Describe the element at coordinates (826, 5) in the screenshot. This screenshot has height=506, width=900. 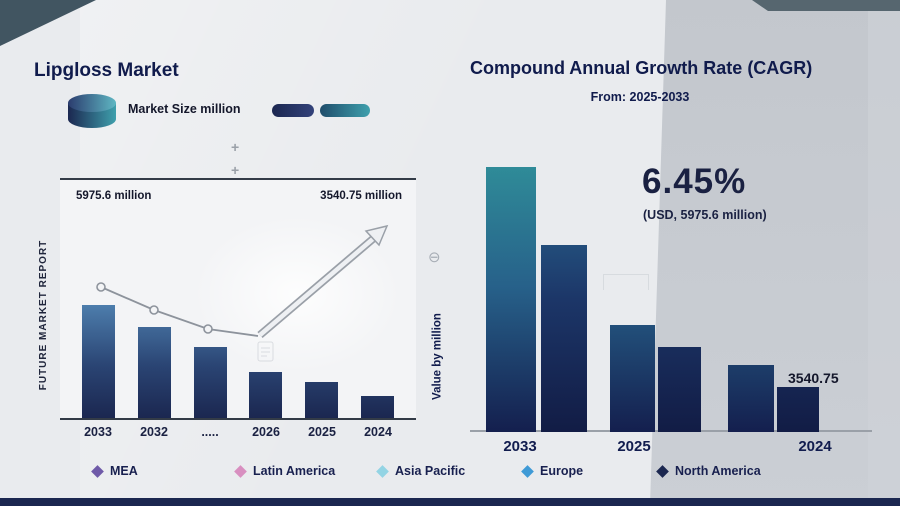
I see `top-right-strip-decoration` at that location.